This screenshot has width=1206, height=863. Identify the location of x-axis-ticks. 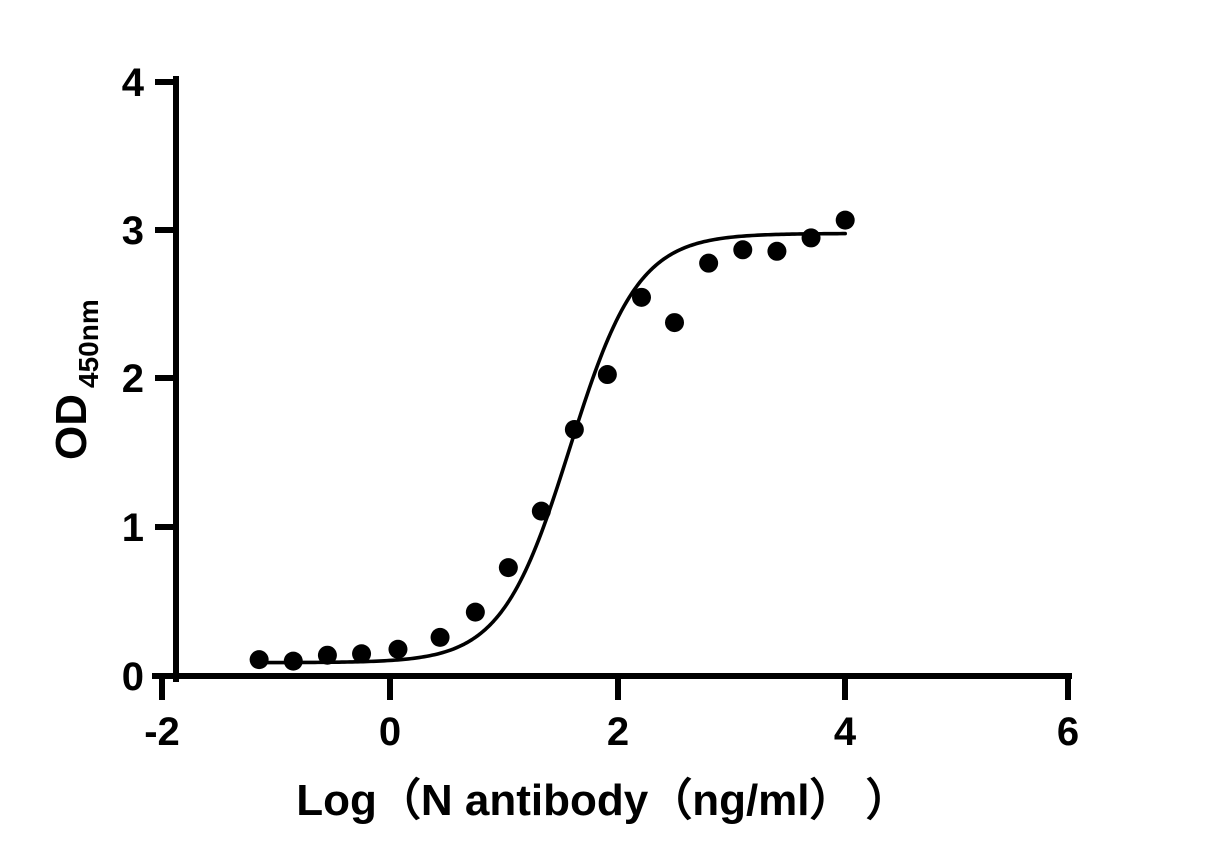
(615, 688).